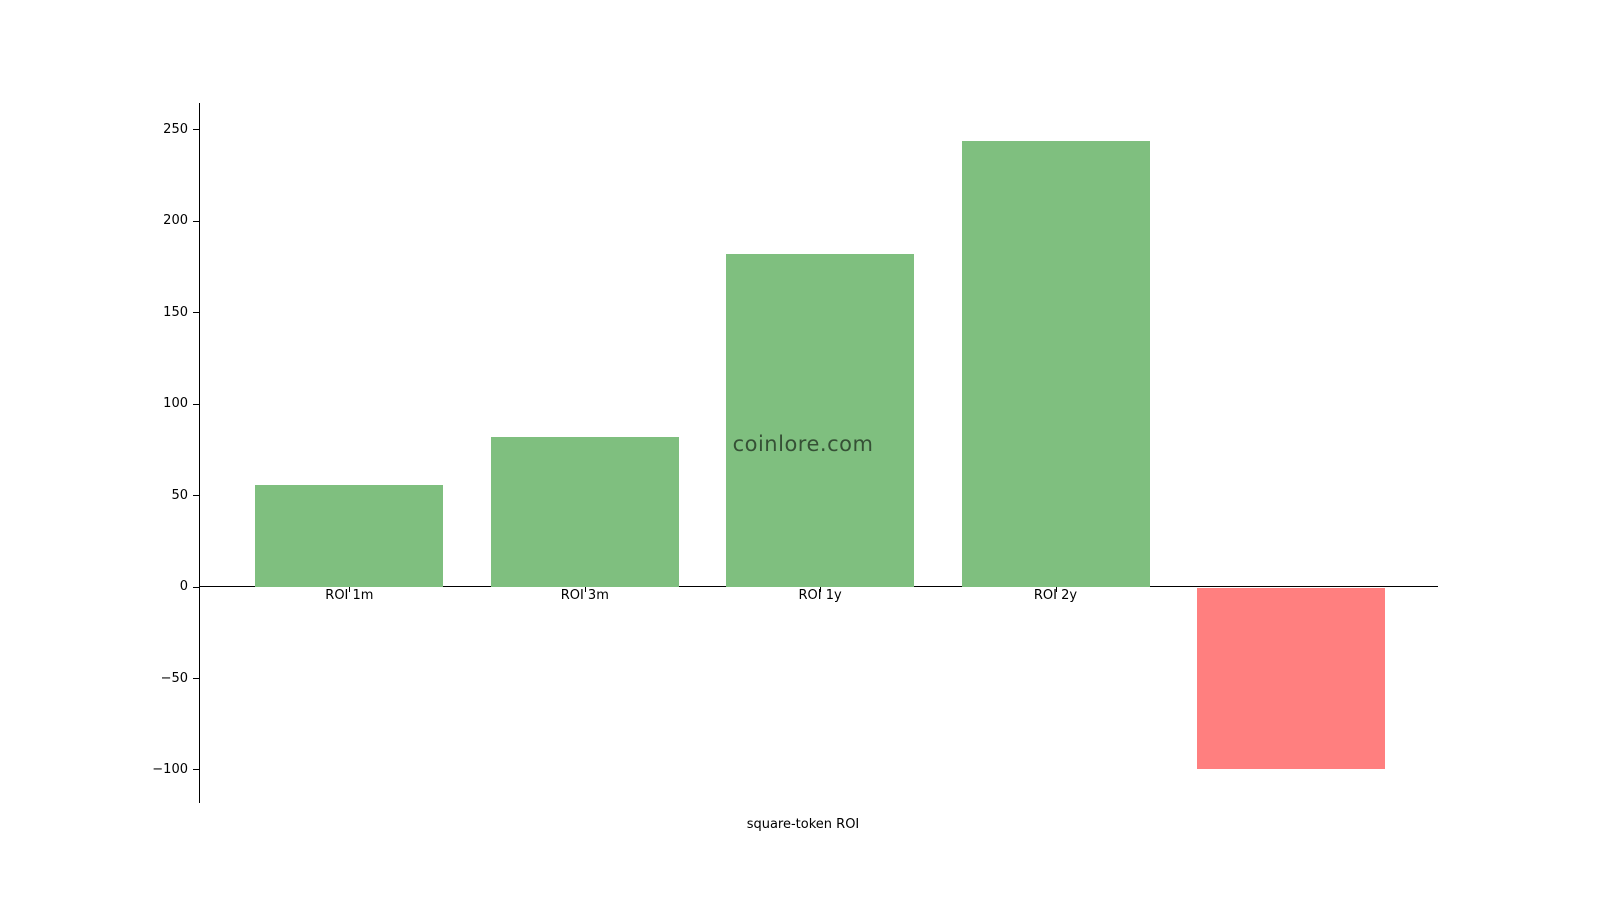 The height and width of the screenshot is (900, 1600). Describe the element at coordinates (183, 586) in the screenshot. I see `y-tick-label: 0` at that location.